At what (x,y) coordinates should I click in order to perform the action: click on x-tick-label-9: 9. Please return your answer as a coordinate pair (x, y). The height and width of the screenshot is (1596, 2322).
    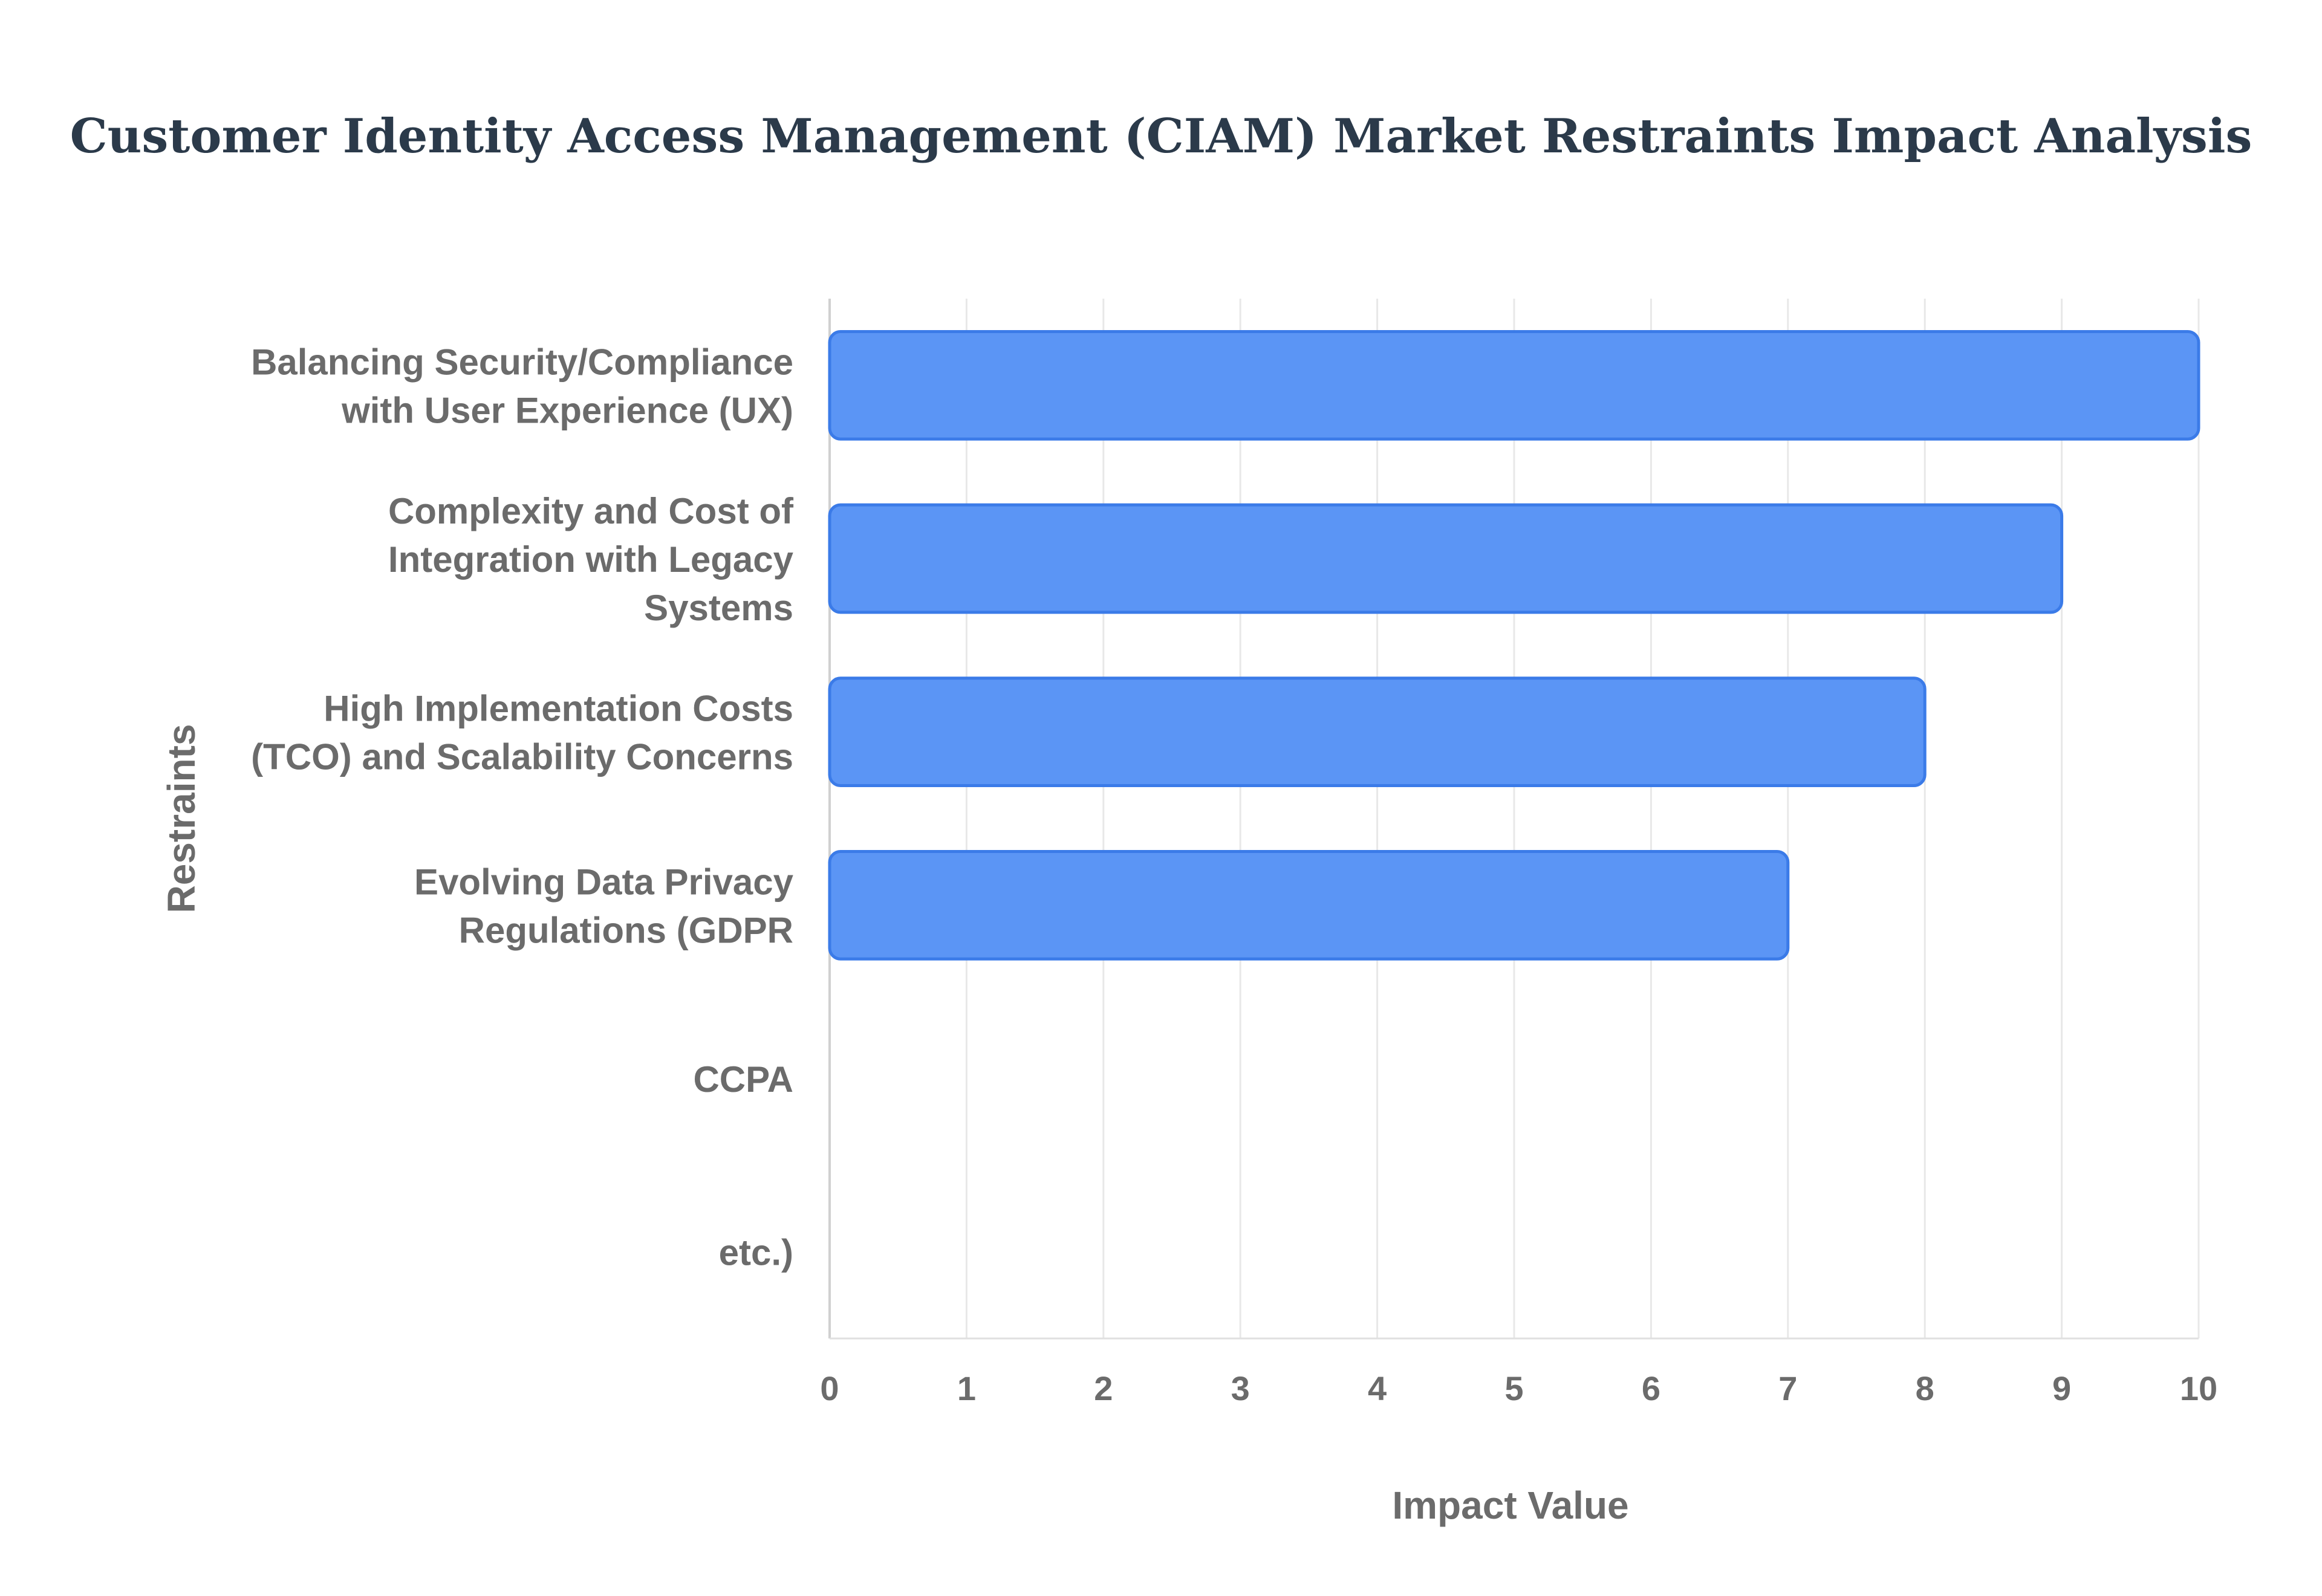
    Looking at the image, I should click on (2061, 1388).